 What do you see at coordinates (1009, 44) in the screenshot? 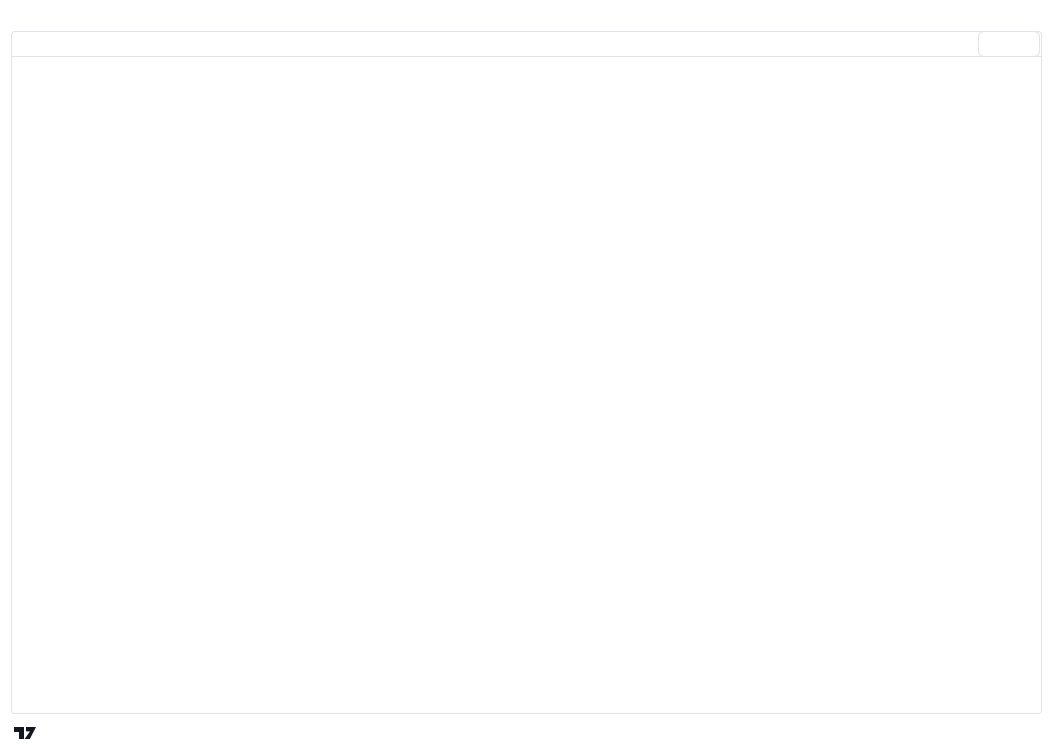
I see `currency-unit-button` at bounding box center [1009, 44].